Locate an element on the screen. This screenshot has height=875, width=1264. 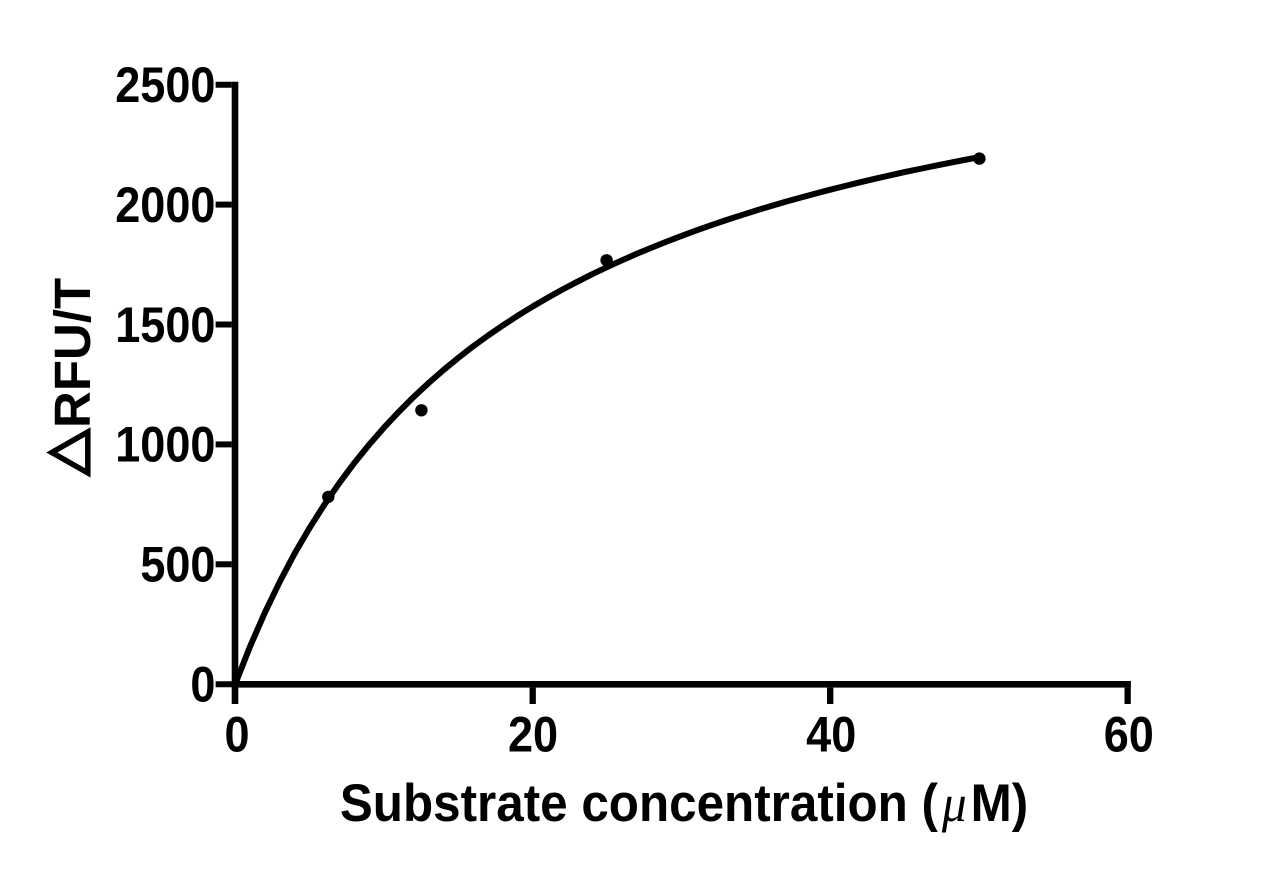
svg-text: 2000 is located at coordinates (165, 206).